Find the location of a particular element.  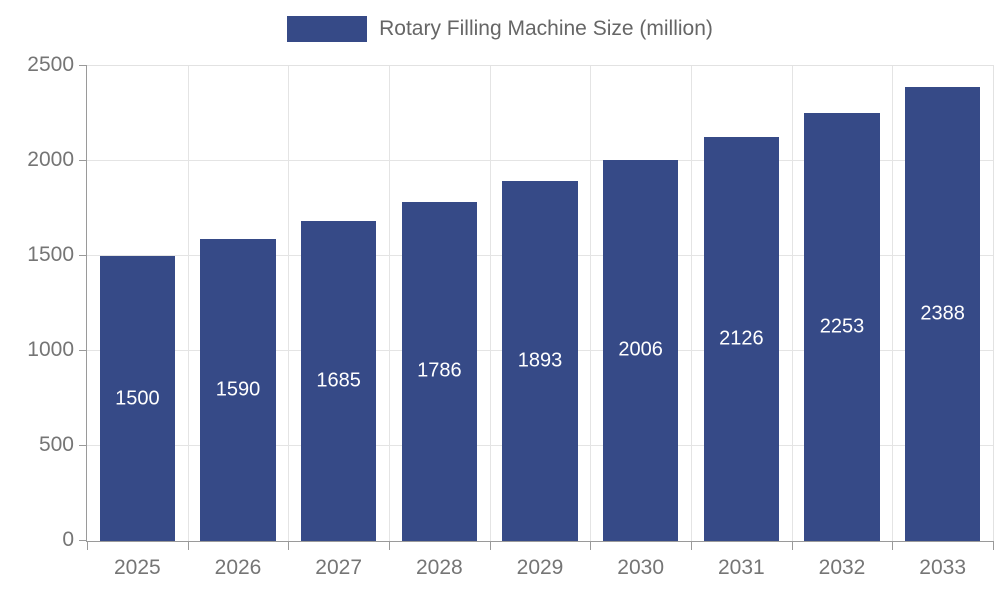

y-tick-label: 1500 is located at coordinates (50, 254).